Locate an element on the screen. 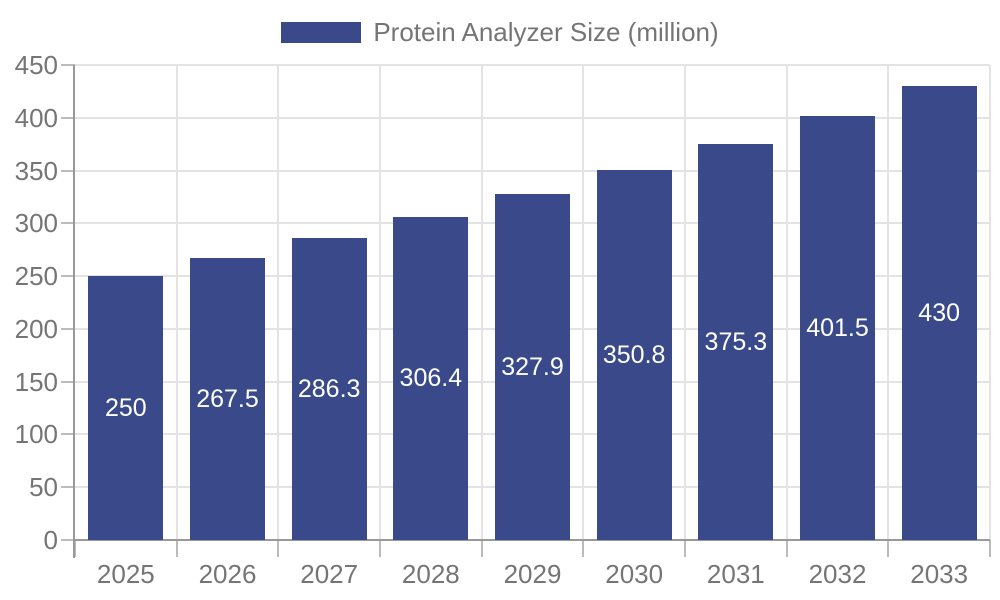 The image size is (1000, 600). y-axis-label: 200 is located at coordinates (36, 328).